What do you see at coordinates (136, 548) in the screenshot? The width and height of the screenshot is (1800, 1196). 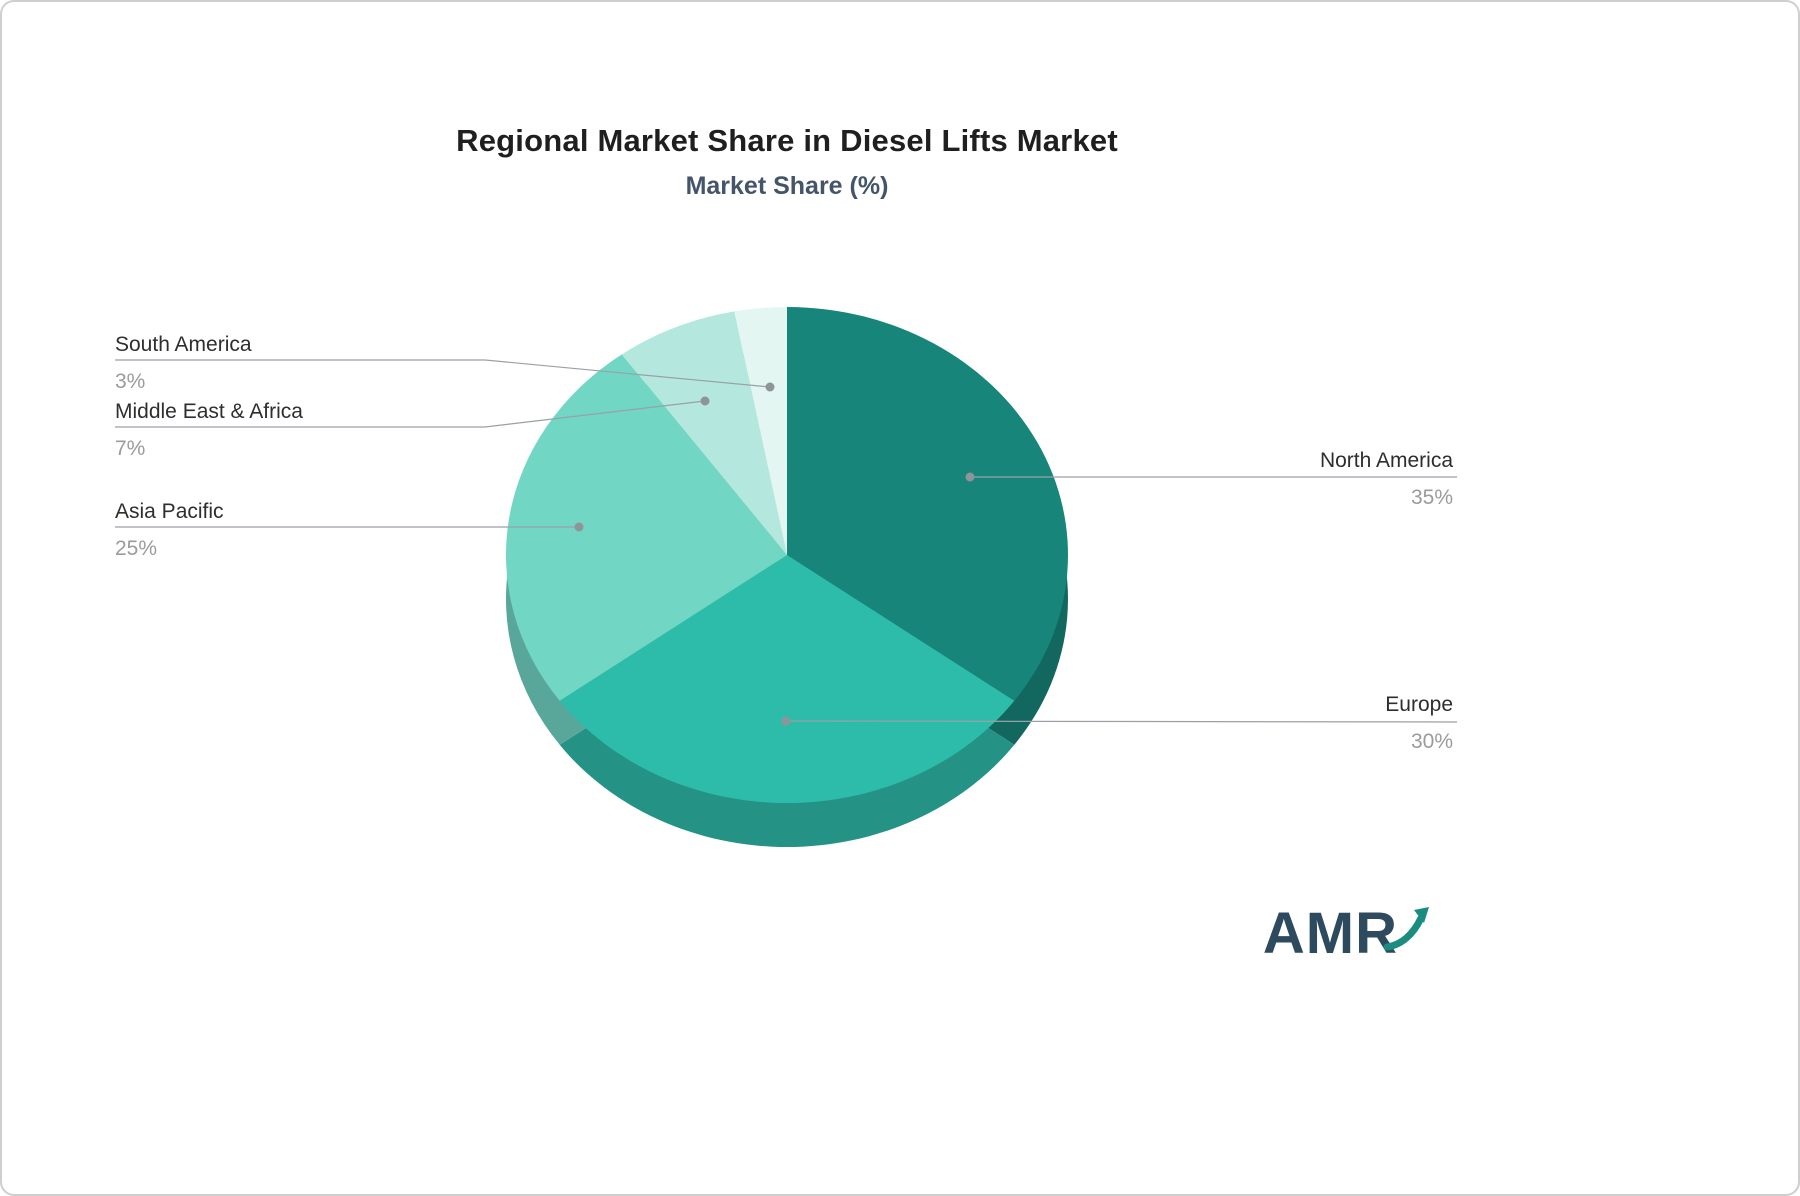 I see `label-asia-pacific-value: 25%` at bounding box center [136, 548].